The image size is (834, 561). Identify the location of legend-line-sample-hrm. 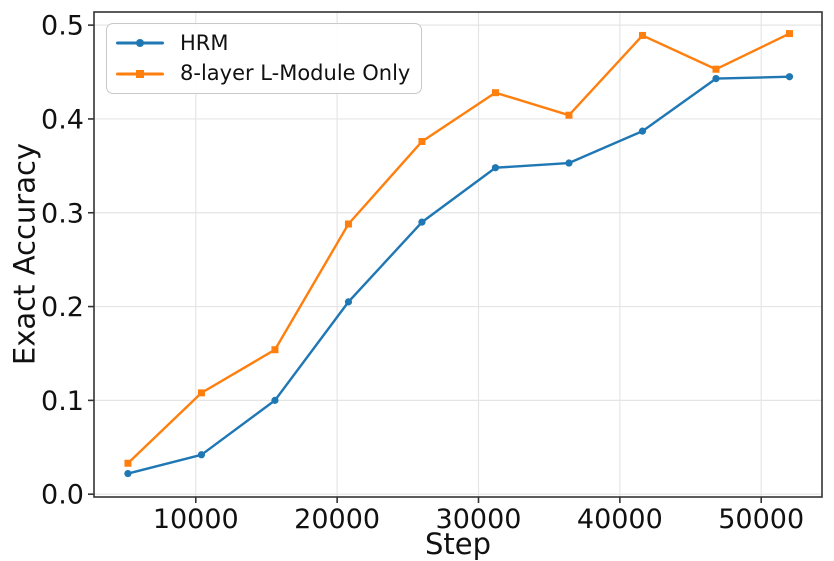
(140, 43).